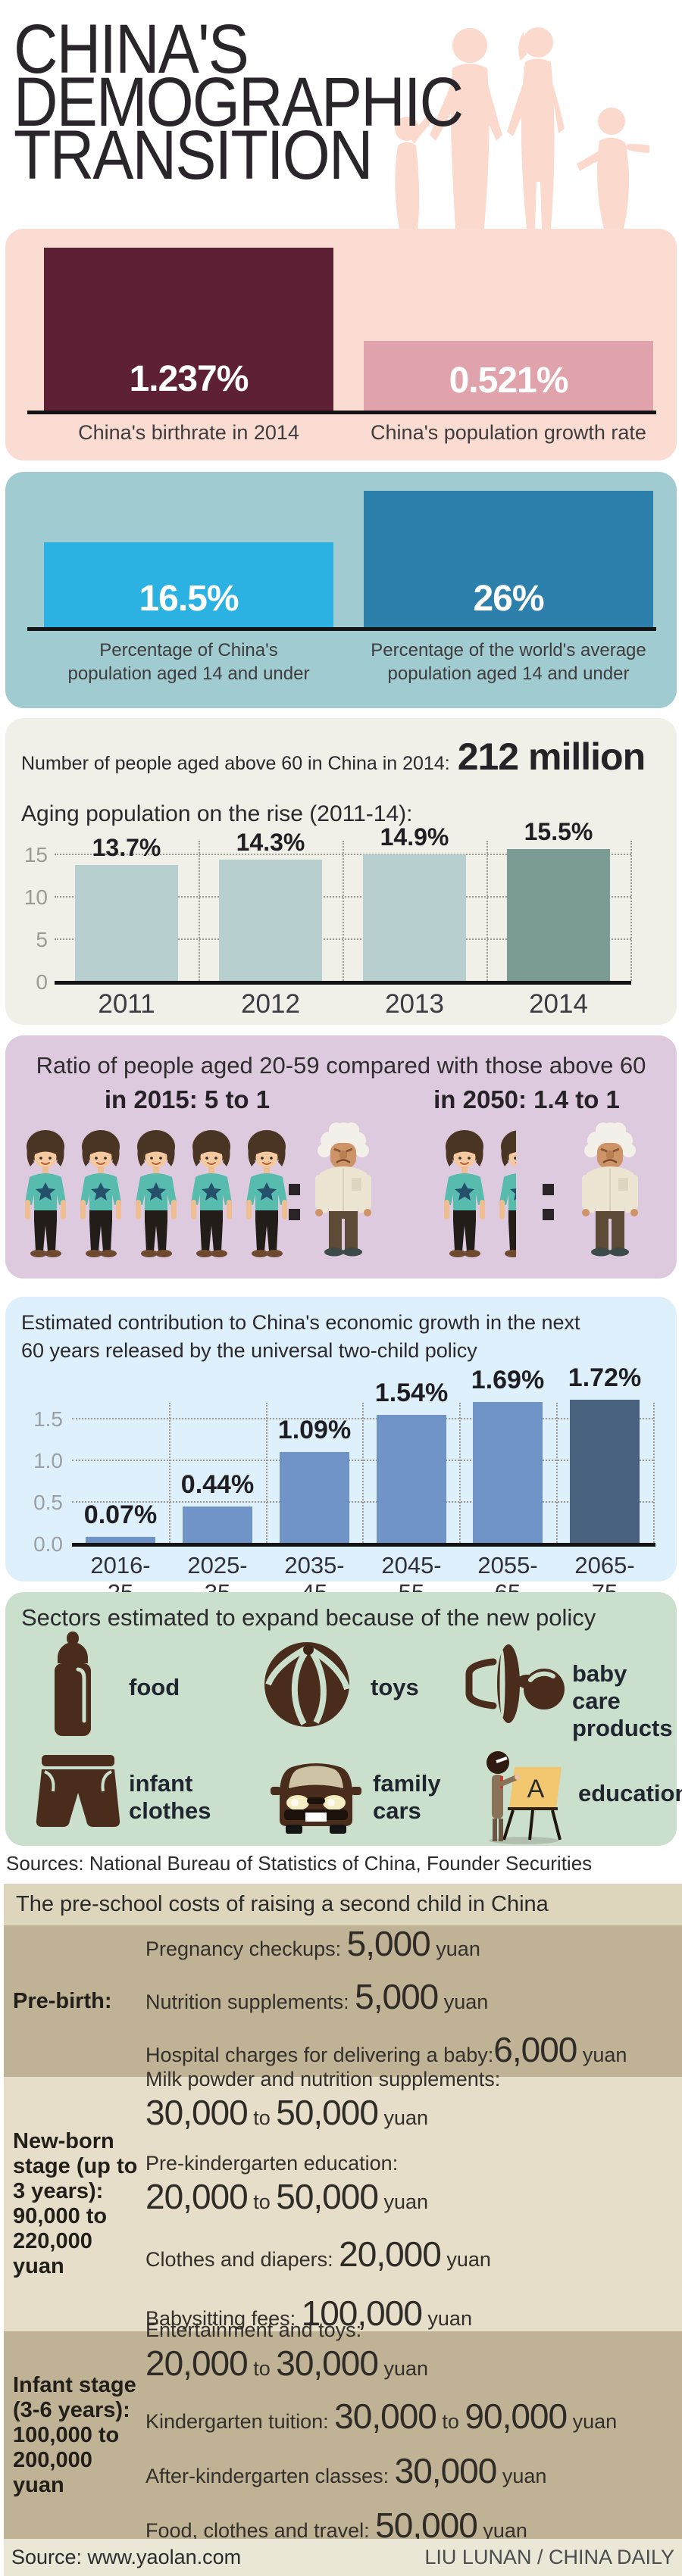 The height and width of the screenshot is (2576, 682). I want to click on cost-item: Clothes and diapers: 20,000 yuan, so click(411, 2258).